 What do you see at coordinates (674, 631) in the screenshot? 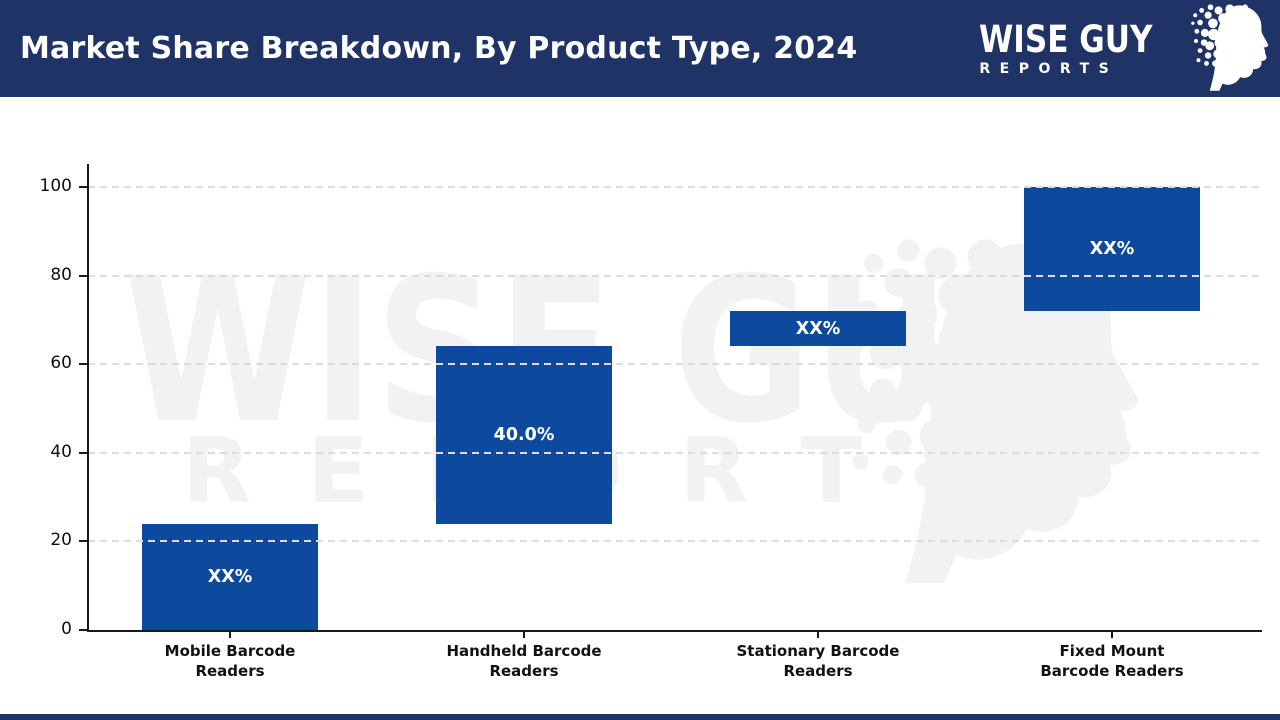
I see `x-axis-line` at bounding box center [674, 631].